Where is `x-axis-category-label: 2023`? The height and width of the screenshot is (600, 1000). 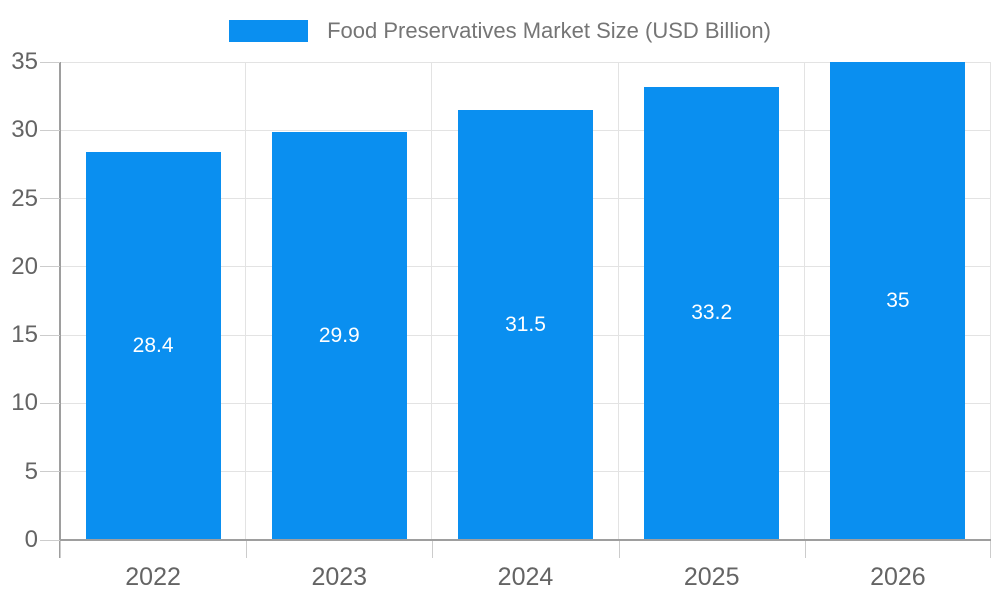
x-axis-category-label: 2023 is located at coordinates (339, 577).